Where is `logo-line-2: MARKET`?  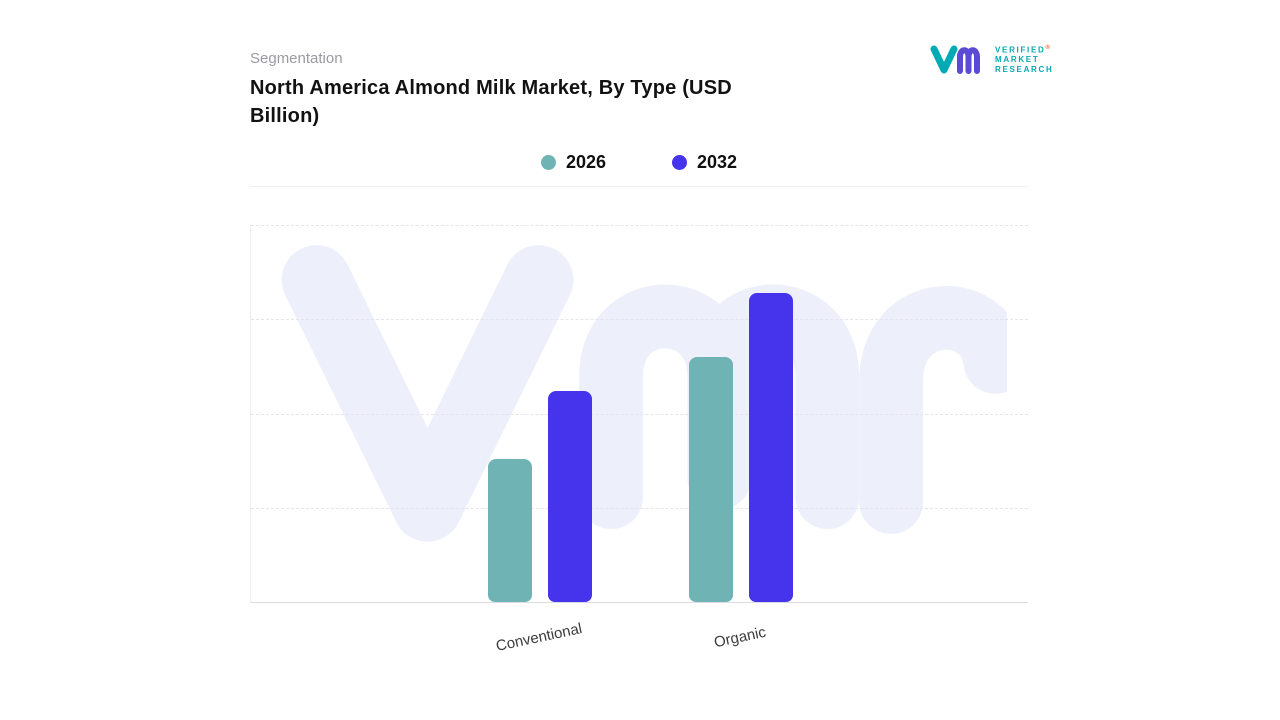 logo-line-2: MARKET is located at coordinates (1017, 60).